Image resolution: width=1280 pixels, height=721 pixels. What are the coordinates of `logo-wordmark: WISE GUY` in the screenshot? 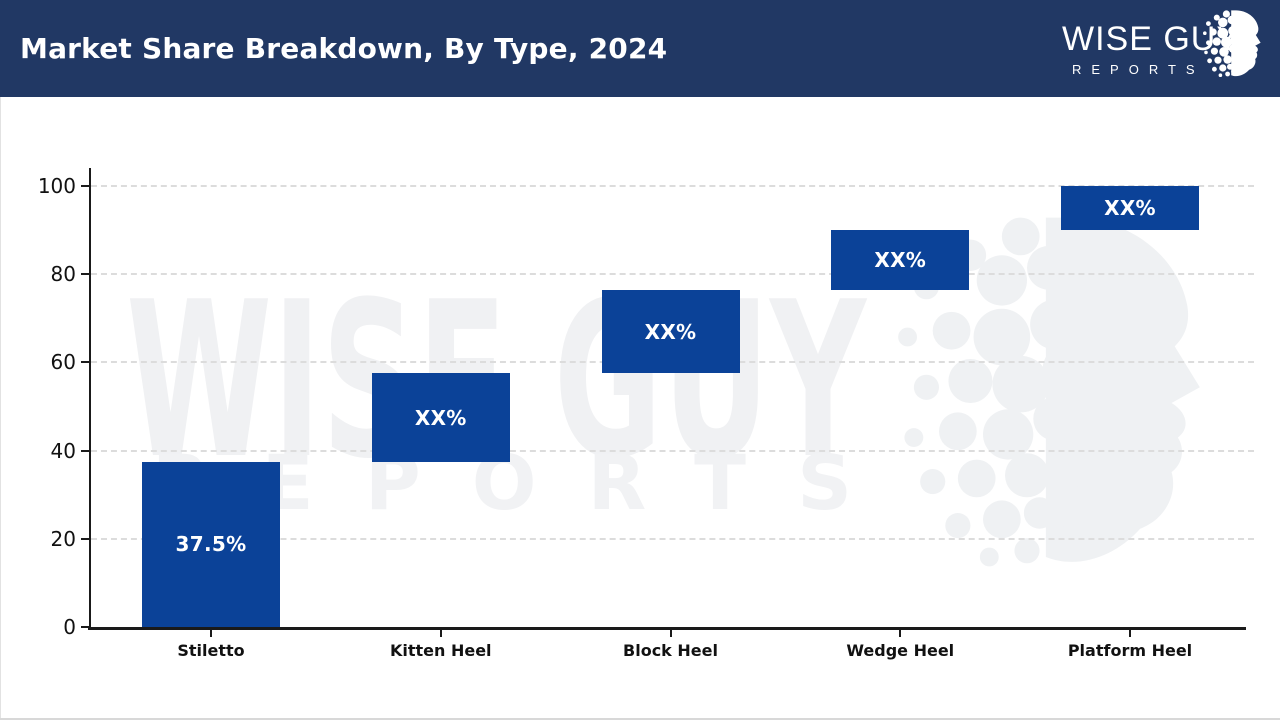 It's located at (1151, 39).